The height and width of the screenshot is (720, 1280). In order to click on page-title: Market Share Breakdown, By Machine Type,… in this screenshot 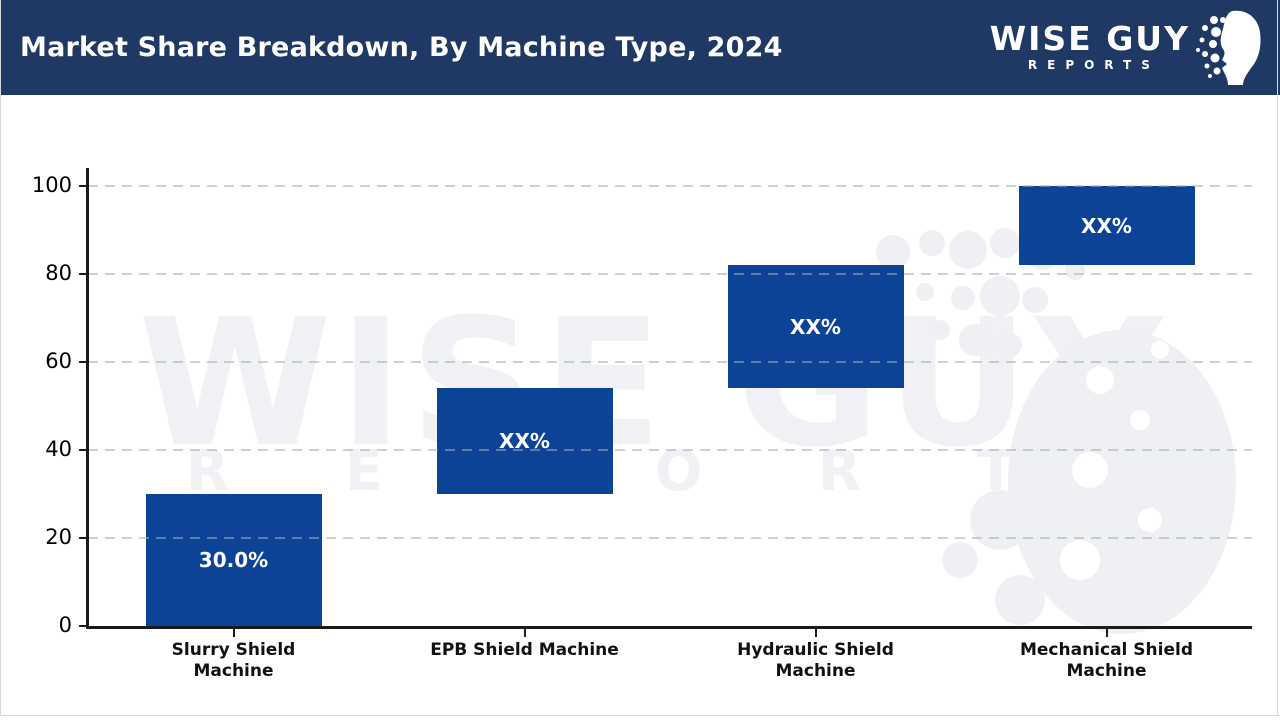, I will do `click(401, 47)`.